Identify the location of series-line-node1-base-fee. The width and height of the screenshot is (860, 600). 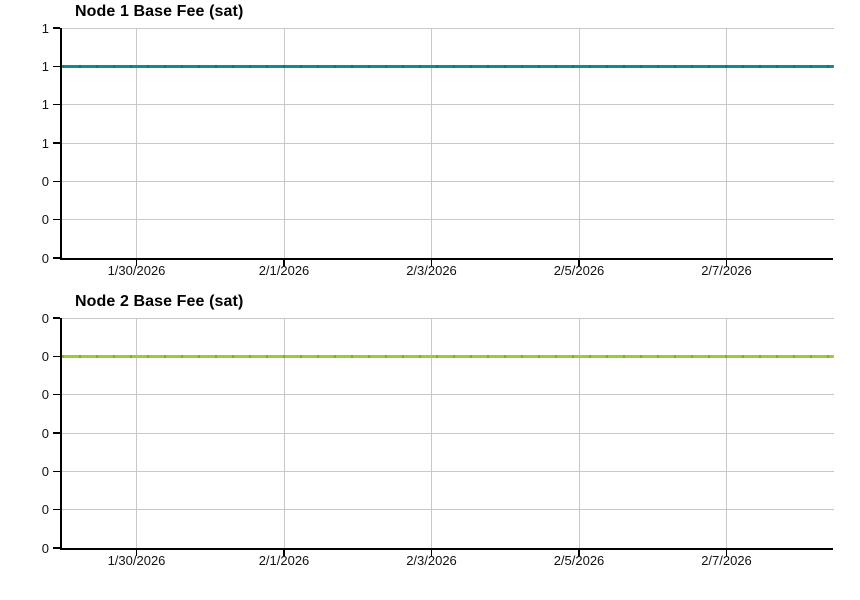
(448, 66).